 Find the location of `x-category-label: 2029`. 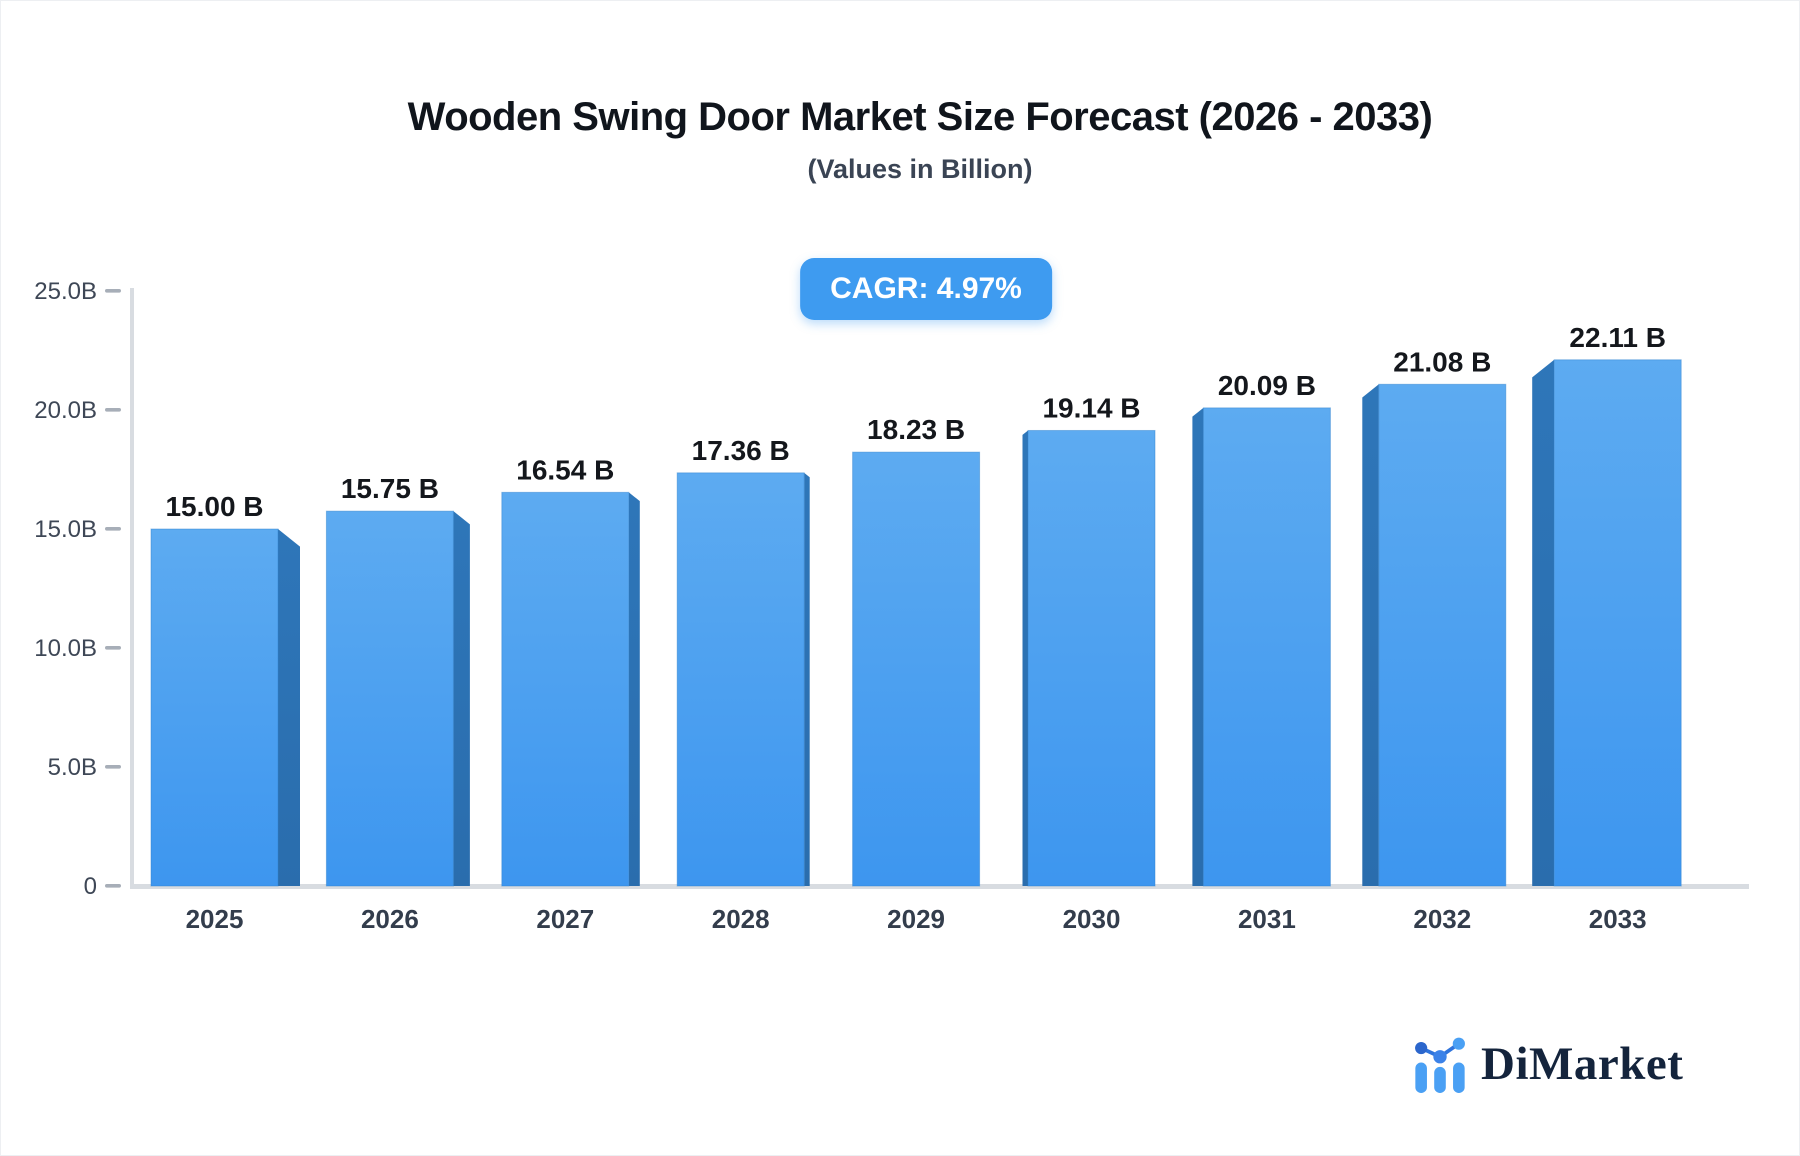

x-category-label: 2029 is located at coordinates (916, 919).